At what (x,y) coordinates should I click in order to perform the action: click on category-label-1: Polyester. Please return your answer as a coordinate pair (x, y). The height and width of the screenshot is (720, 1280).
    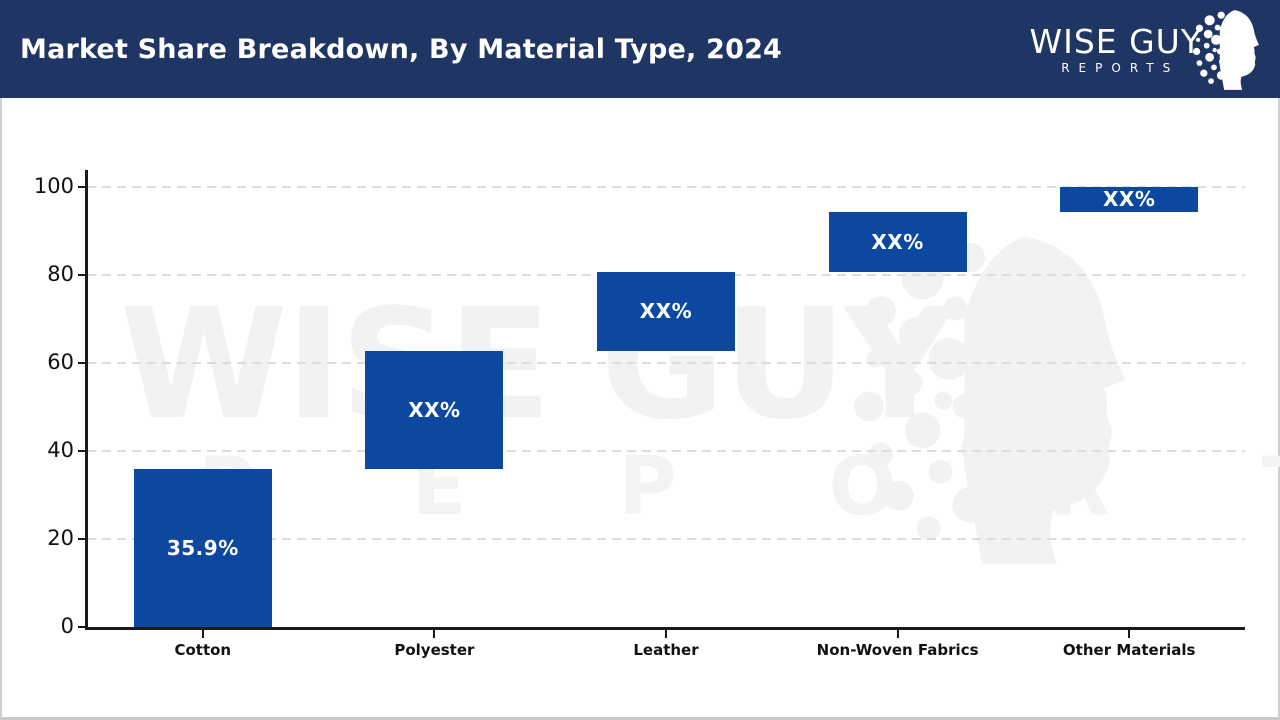
    Looking at the image, I should click on (434, 650).